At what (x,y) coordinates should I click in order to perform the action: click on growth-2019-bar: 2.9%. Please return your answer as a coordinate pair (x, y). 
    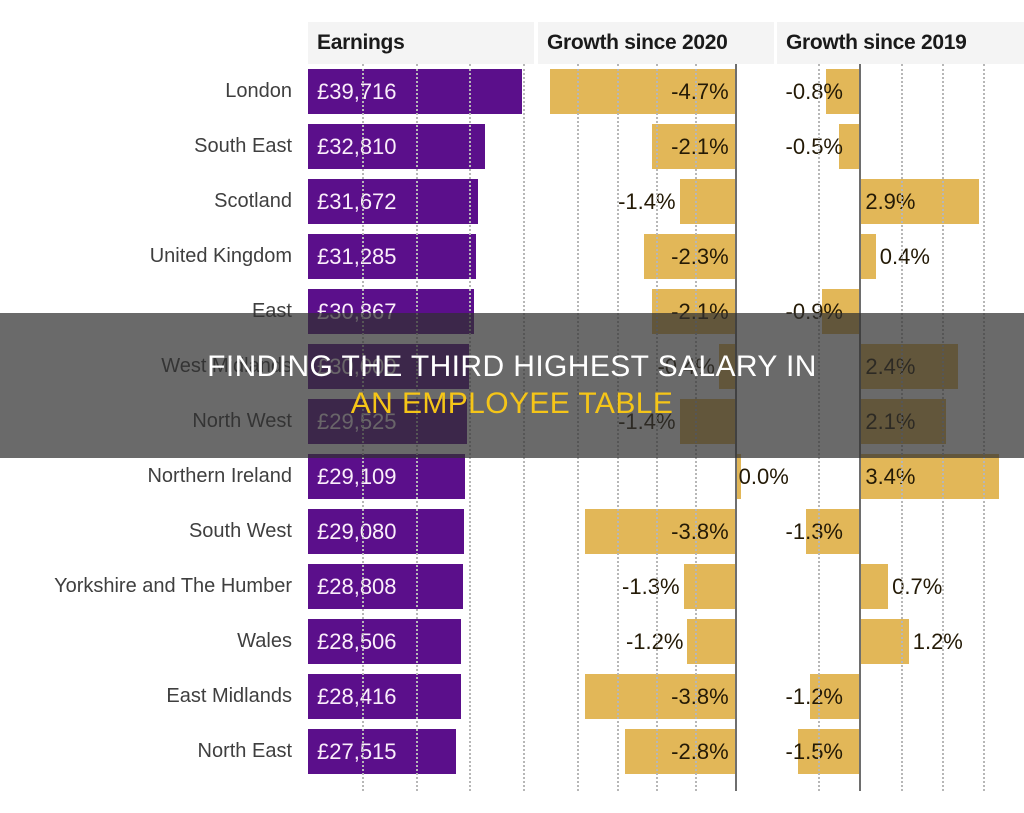
    Looking at the image, I should click on (919, 201).